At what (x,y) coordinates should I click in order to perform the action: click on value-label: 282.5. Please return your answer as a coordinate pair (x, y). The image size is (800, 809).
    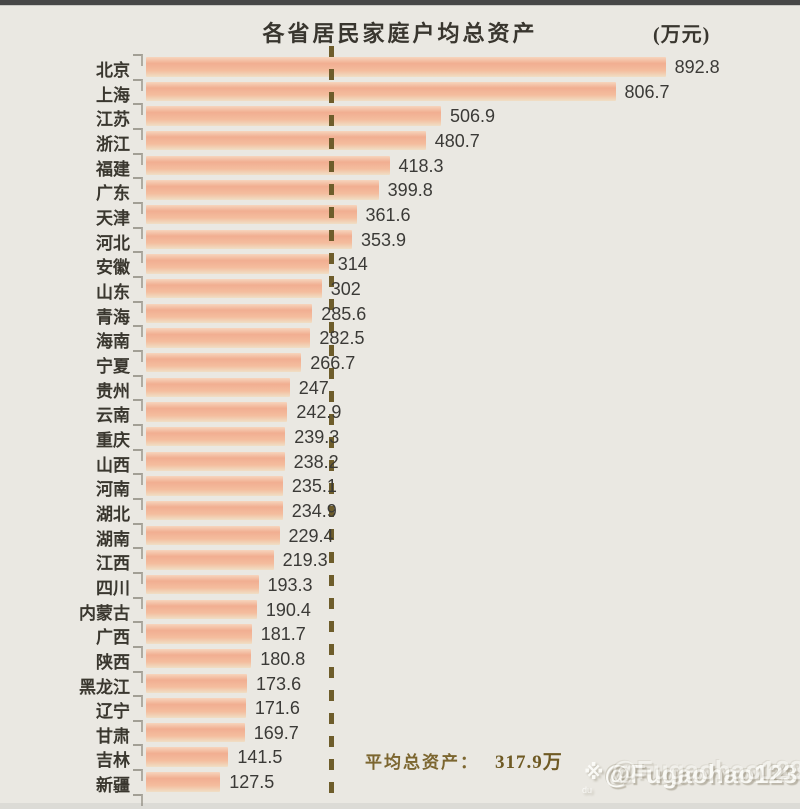
    Looking at the image, I should click on (342, 338).